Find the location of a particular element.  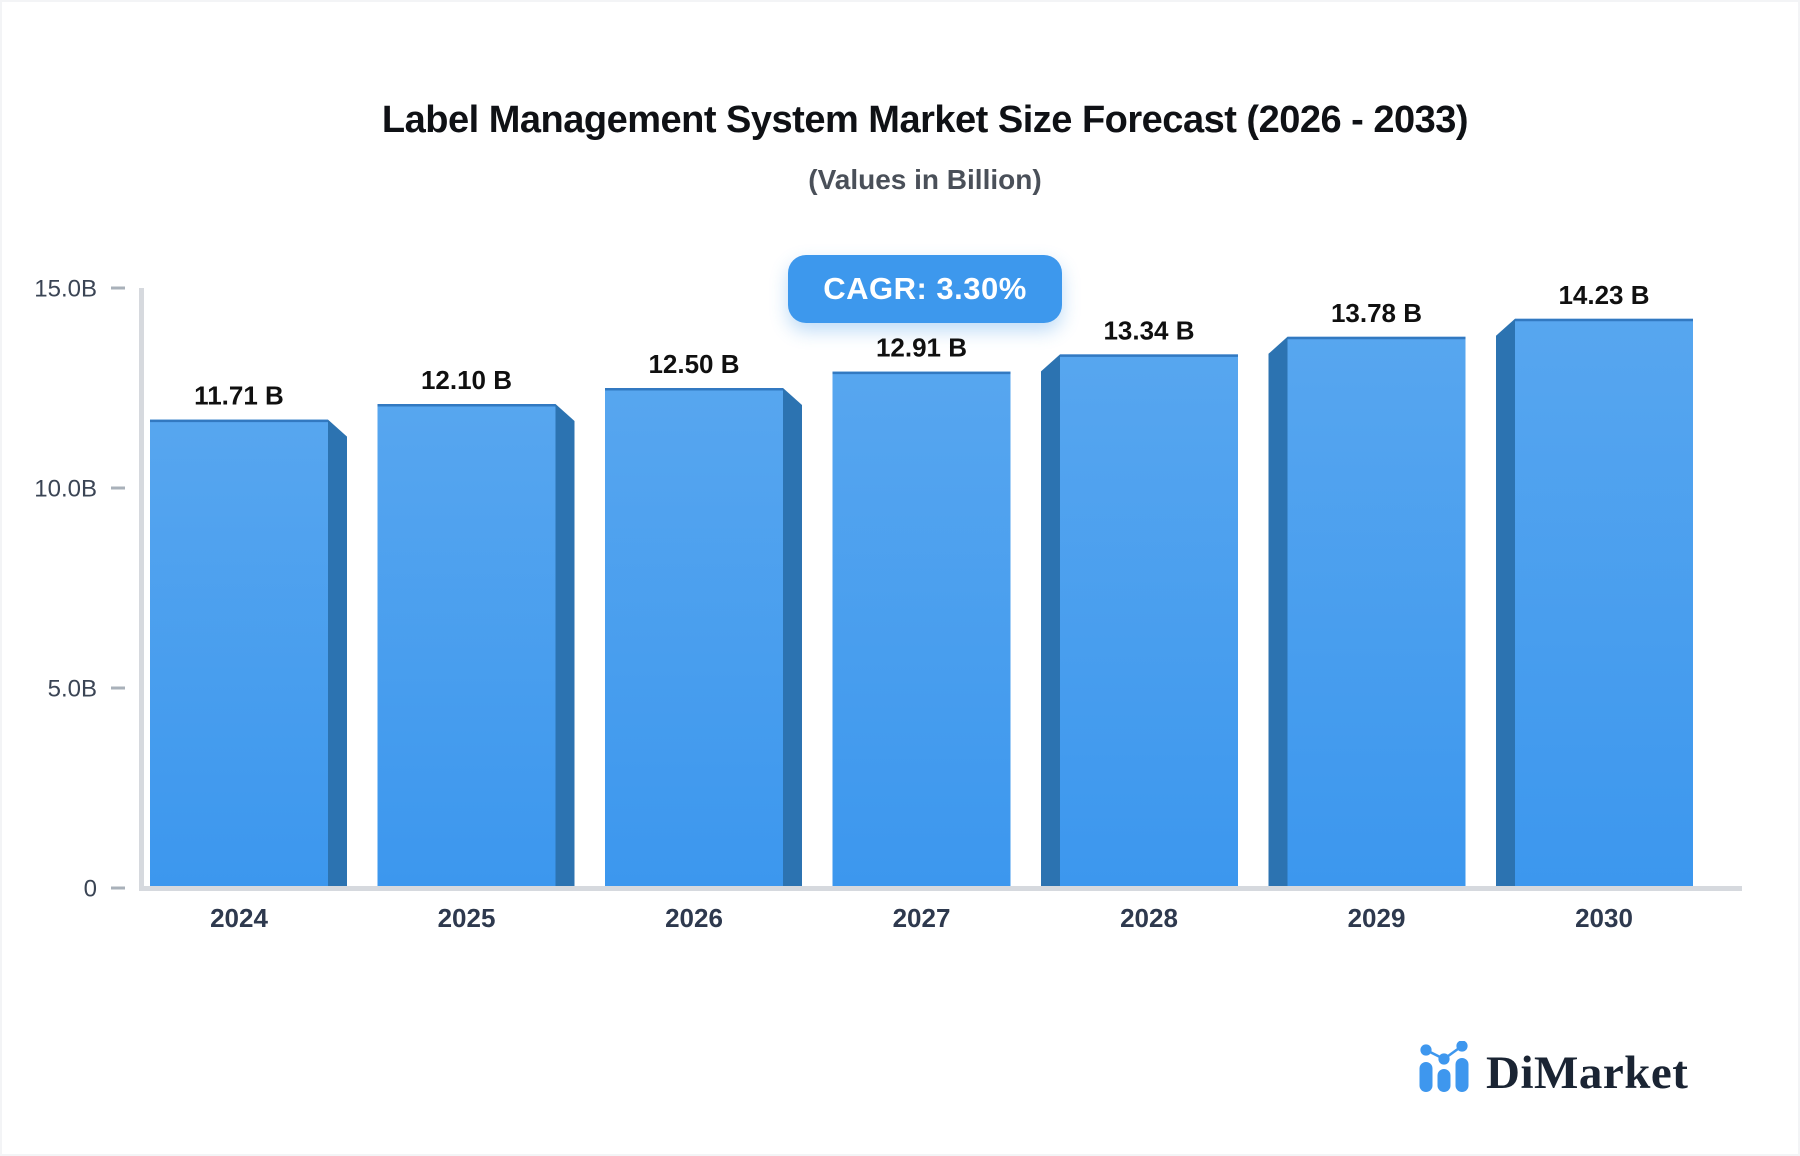

bar-2027: 12.91 B 2027 is located at coordinates (921, 633).